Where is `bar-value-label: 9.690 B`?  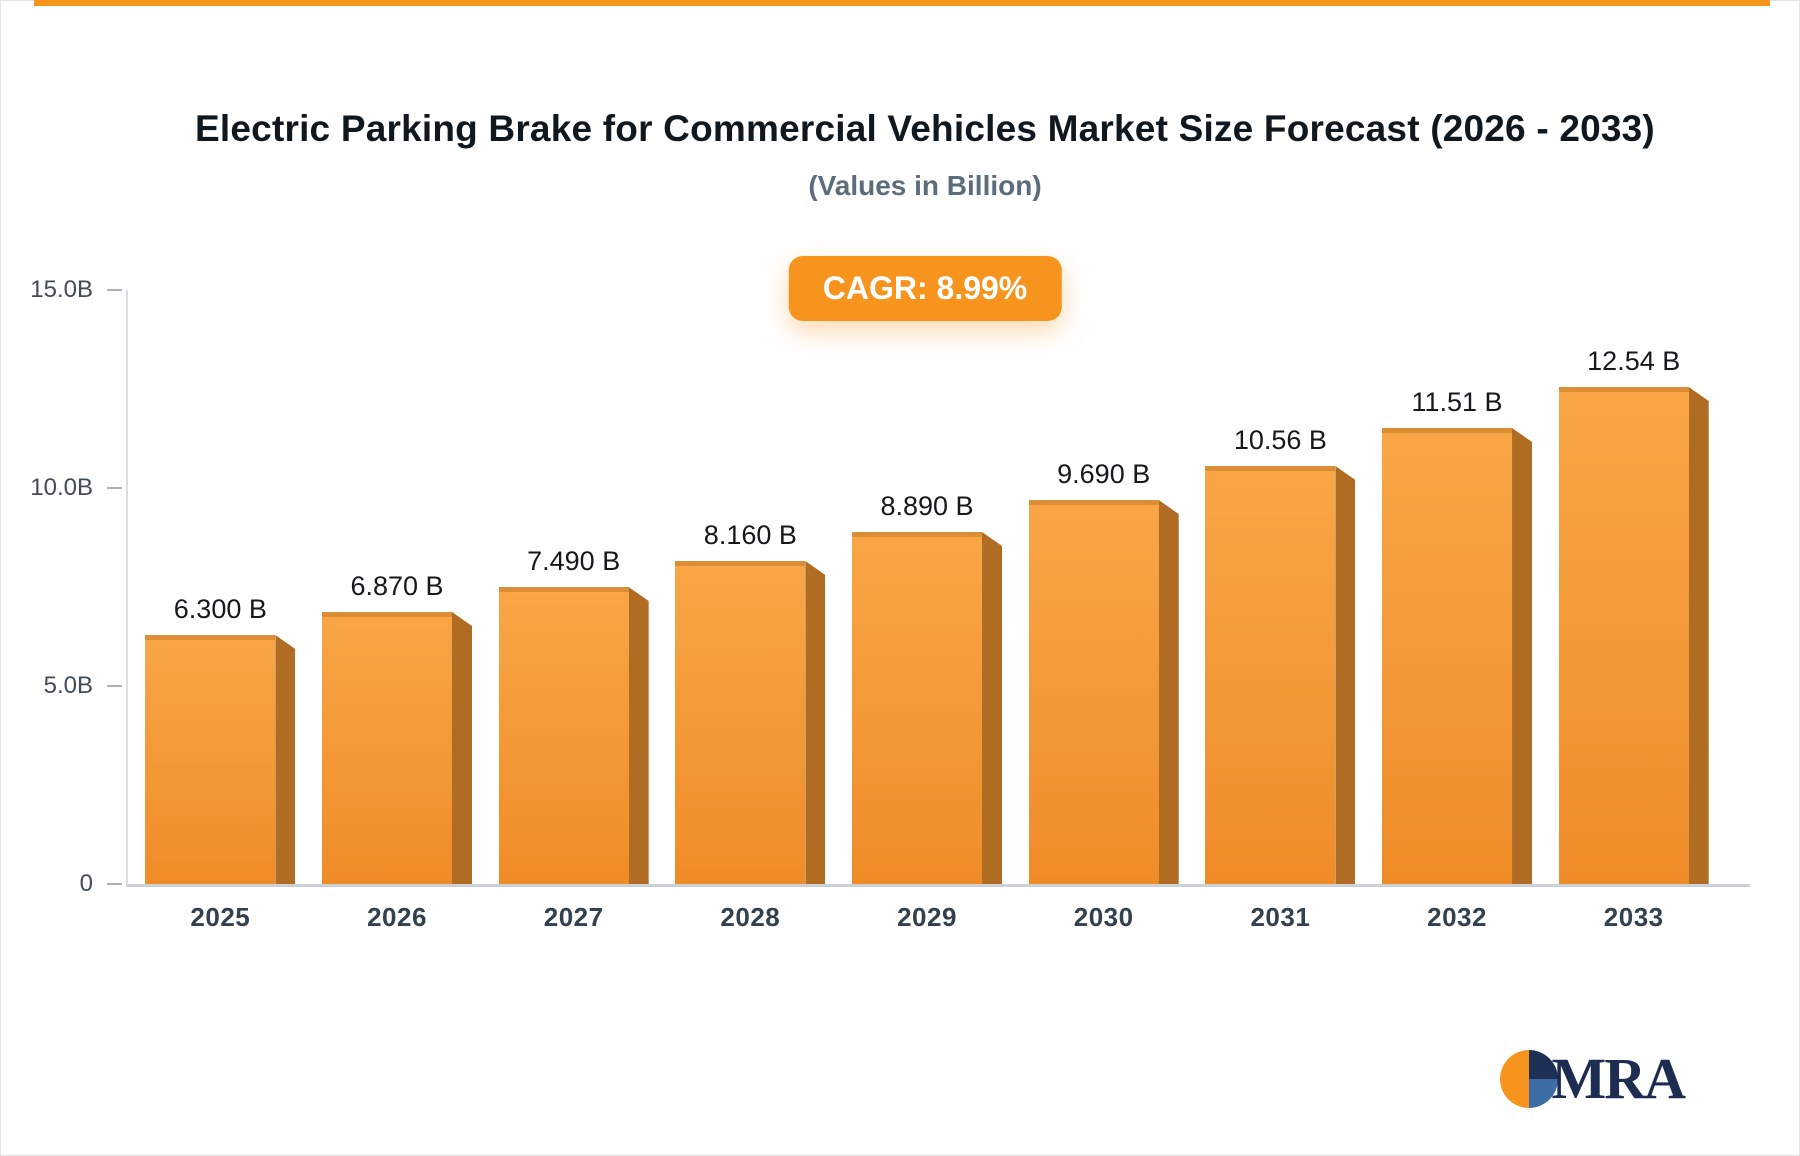 bar-value-label: 9.690 B is located at coordinates (1104, 474).